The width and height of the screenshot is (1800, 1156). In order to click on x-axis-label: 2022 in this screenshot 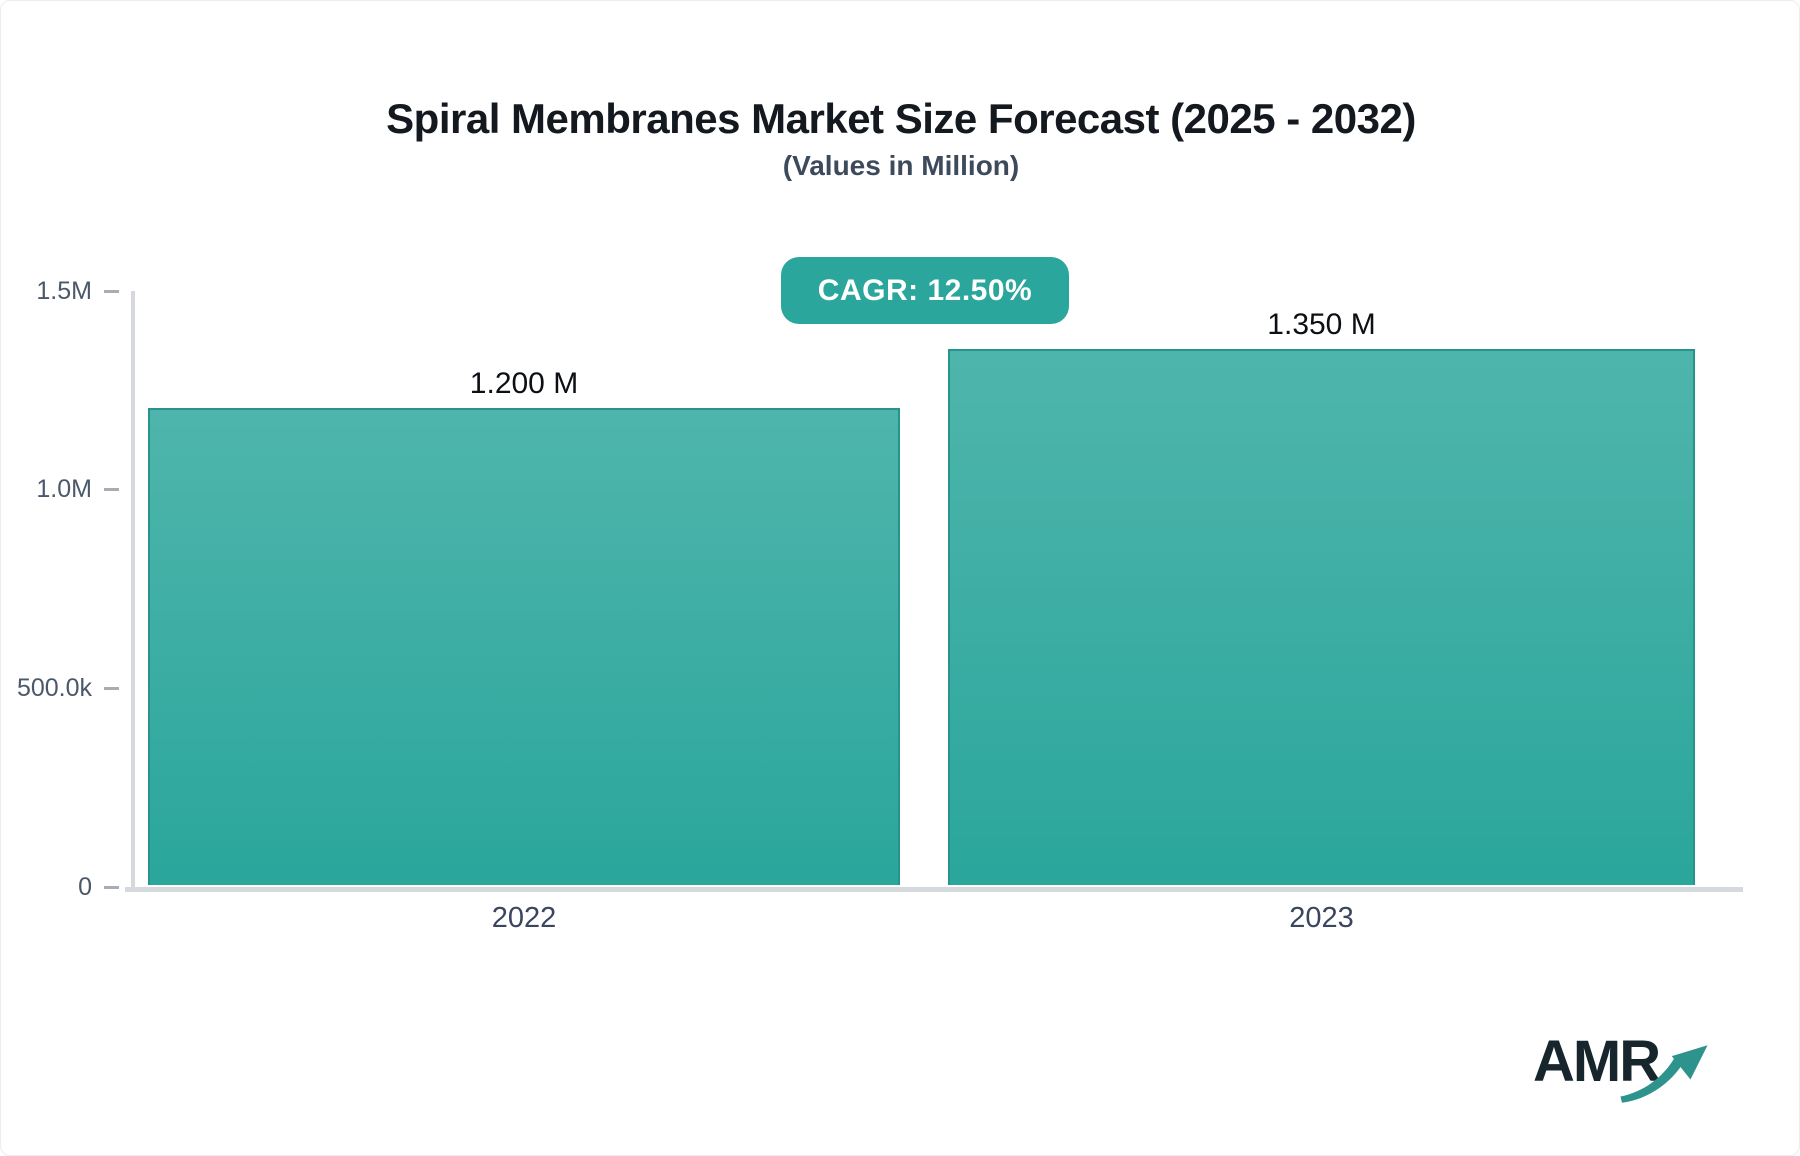, I will do `click(524, 918)`.